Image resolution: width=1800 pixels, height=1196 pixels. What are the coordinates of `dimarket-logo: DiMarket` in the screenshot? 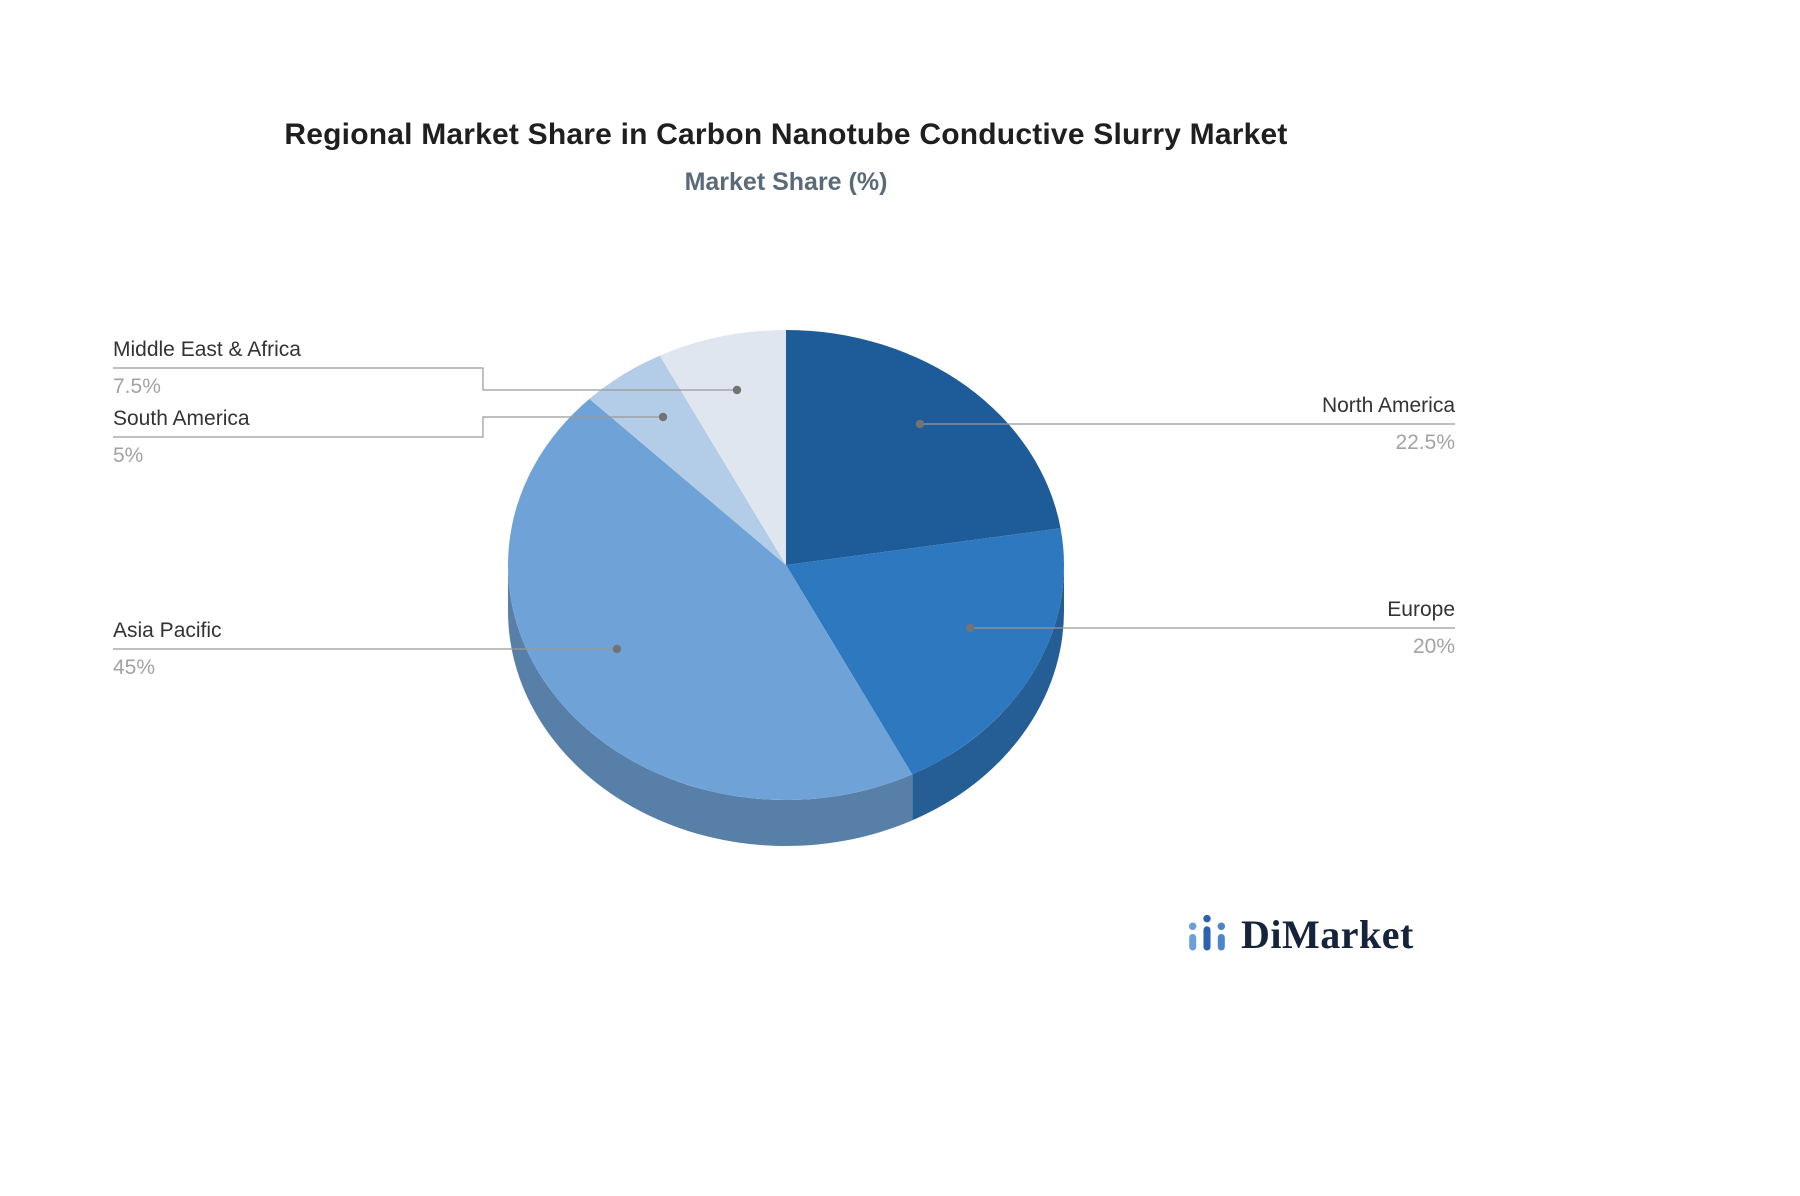 It's located at (1299, 934).